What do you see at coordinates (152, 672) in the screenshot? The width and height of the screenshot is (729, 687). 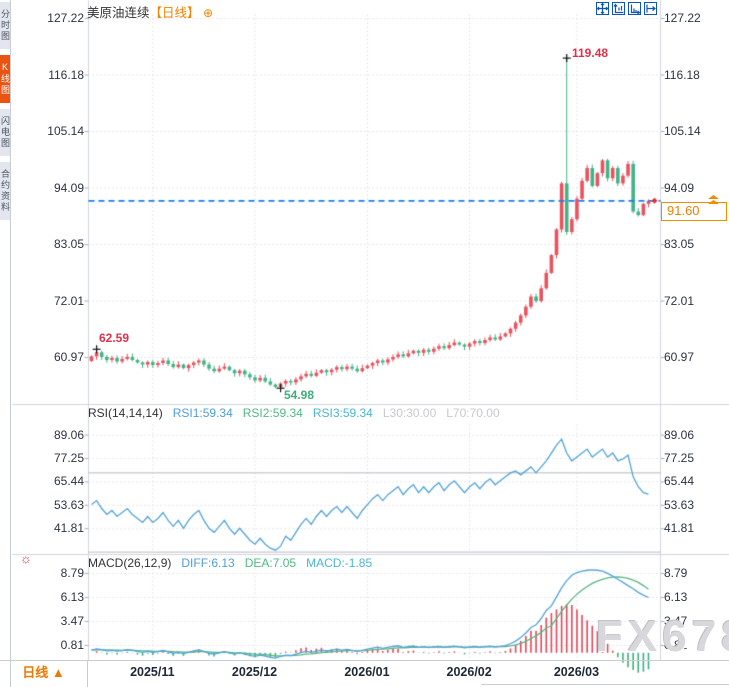 I see `time-axis-label: 2025/11` at bounding box center [152, 672].